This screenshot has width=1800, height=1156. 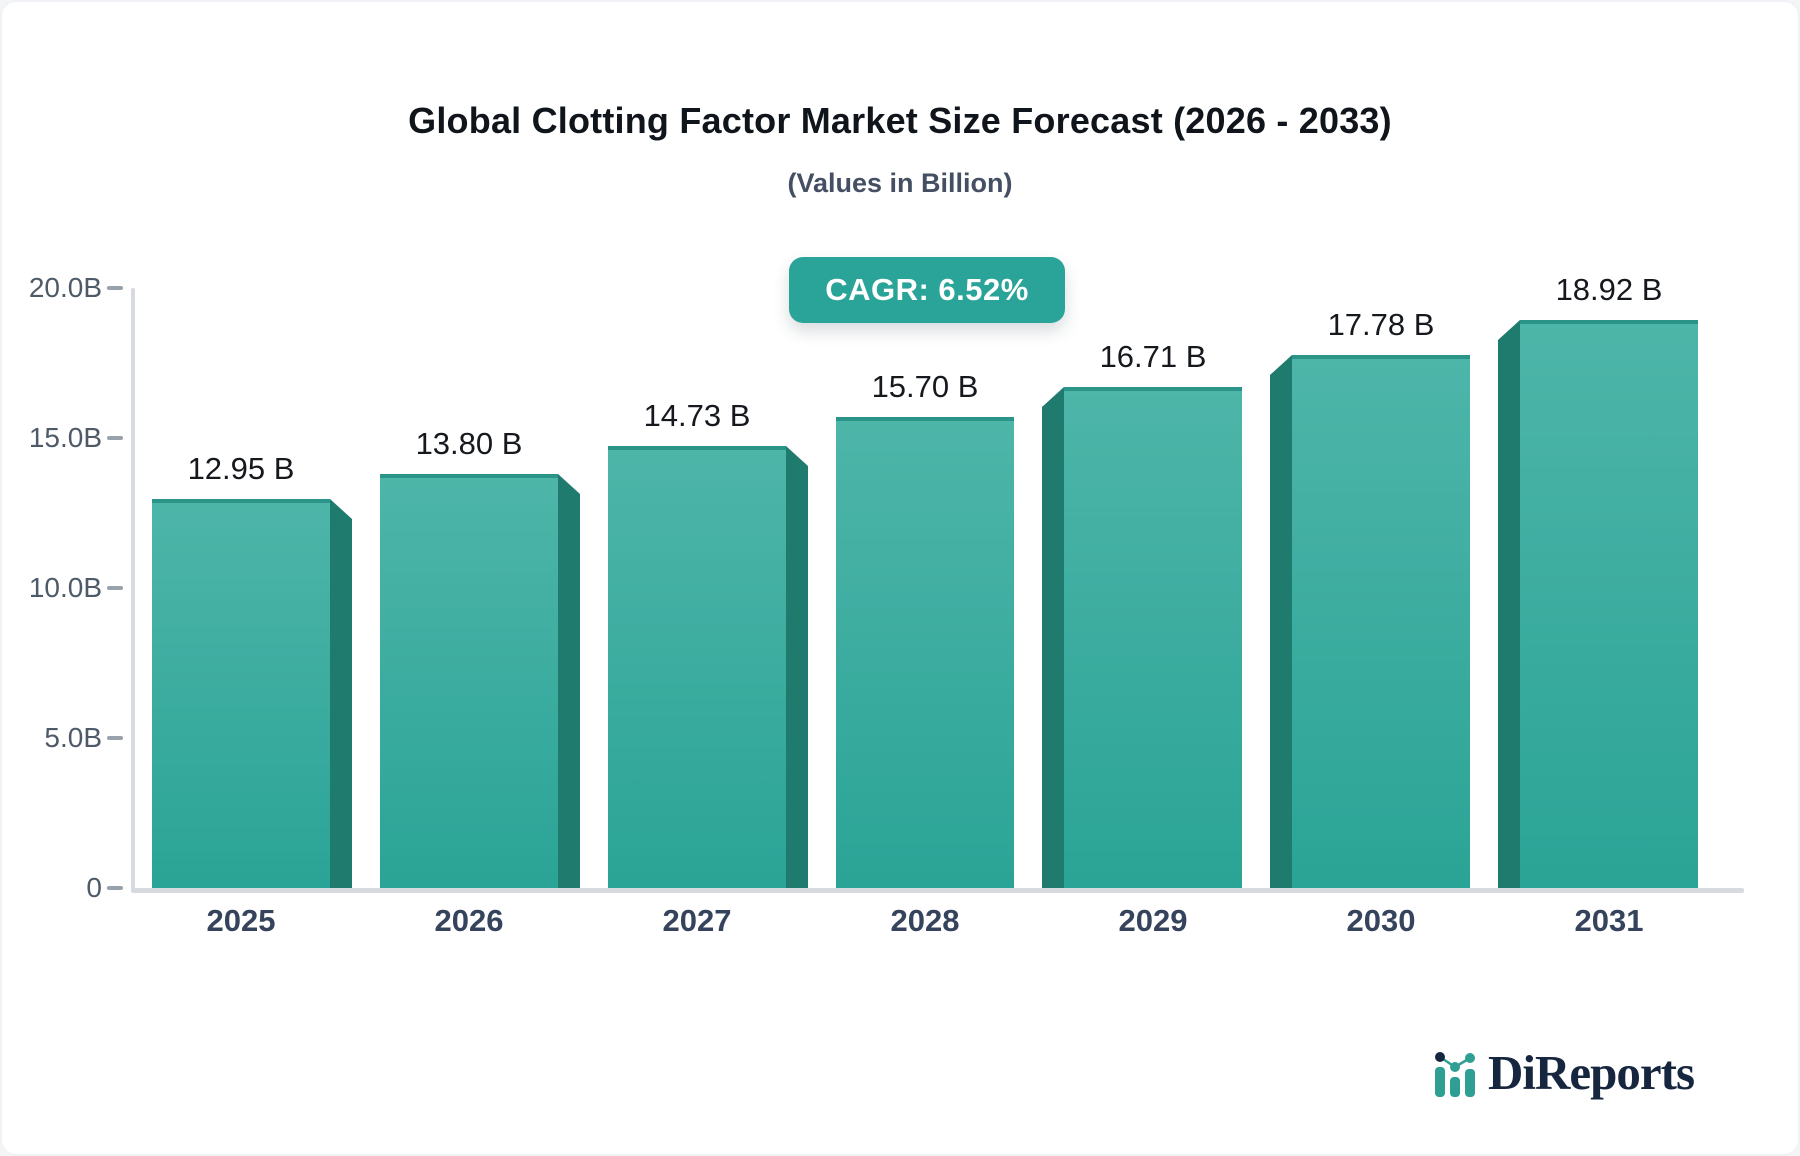 What do you see at coordinates (1053, 637) in the screenshot?
I see `bar-3d-side-2029` at bounding box center [1053, 637].